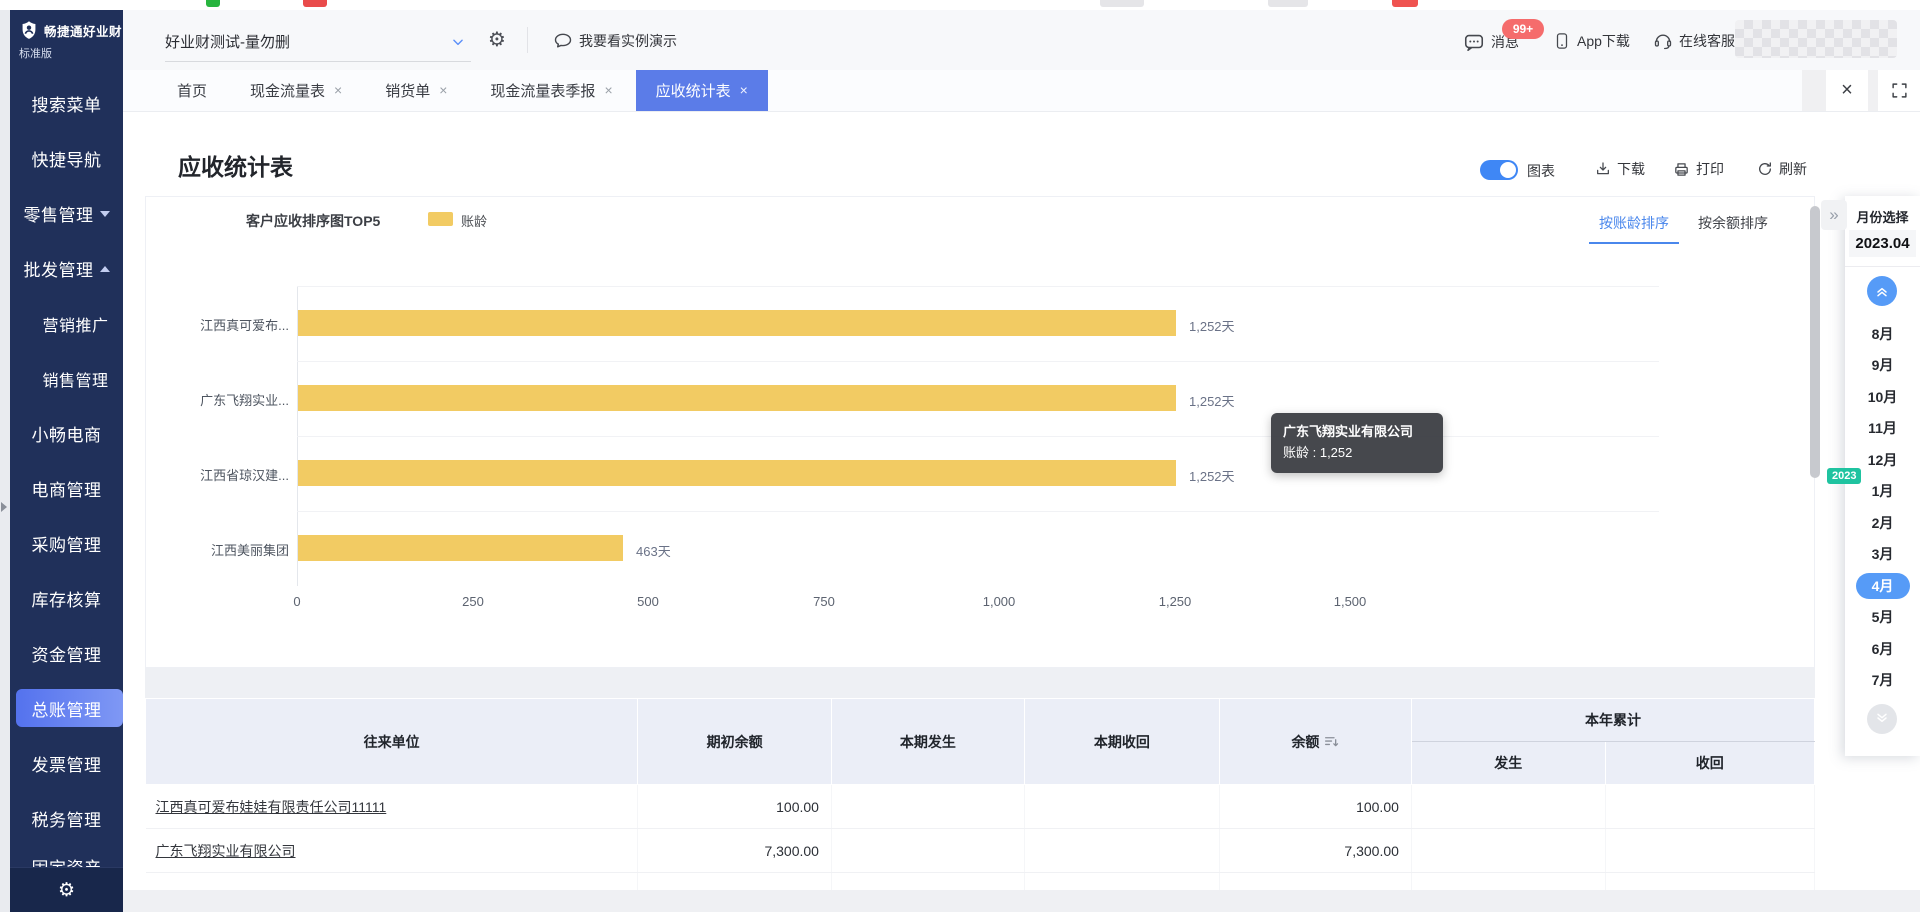 This screenshot has height=912, width=1920. Describe the element at coordinates (1882, 217) in the screenshot. I see `month-panel-title: 月份选择` at that location.